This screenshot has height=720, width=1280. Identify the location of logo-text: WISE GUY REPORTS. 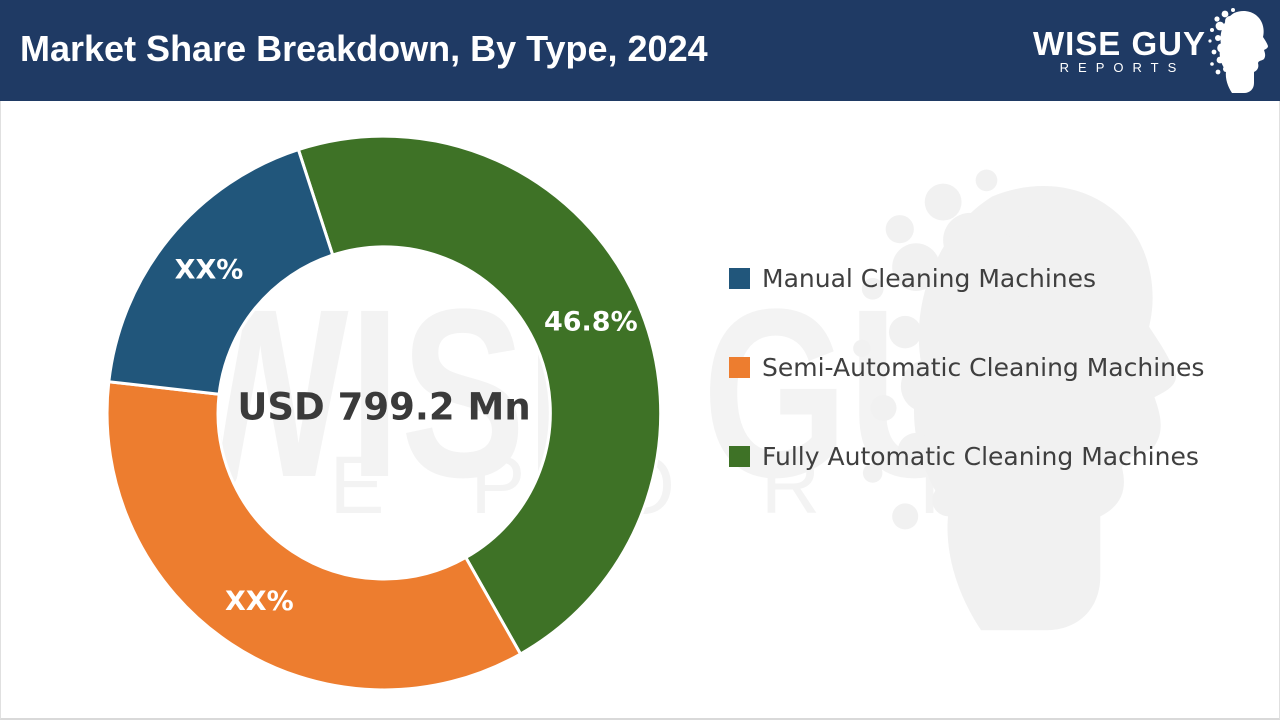
(1119, 49).